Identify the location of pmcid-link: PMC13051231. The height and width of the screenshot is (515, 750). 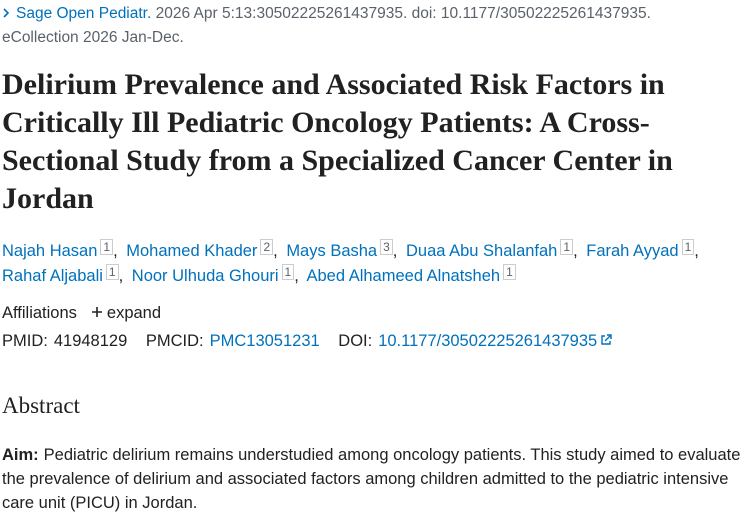
(264, 341).